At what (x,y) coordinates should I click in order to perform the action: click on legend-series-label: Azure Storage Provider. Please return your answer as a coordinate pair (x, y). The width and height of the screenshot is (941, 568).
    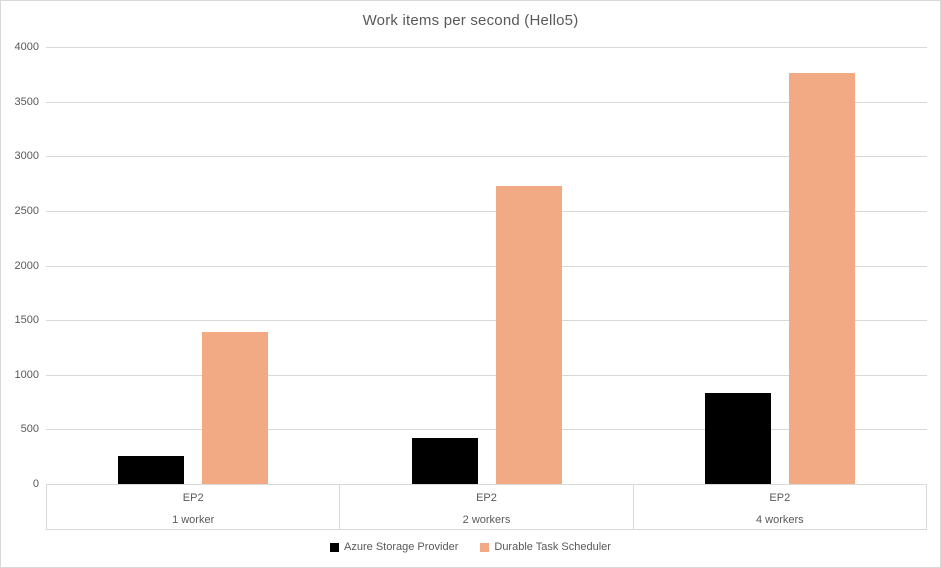
    Looking at the image, I should click on (401, 547).